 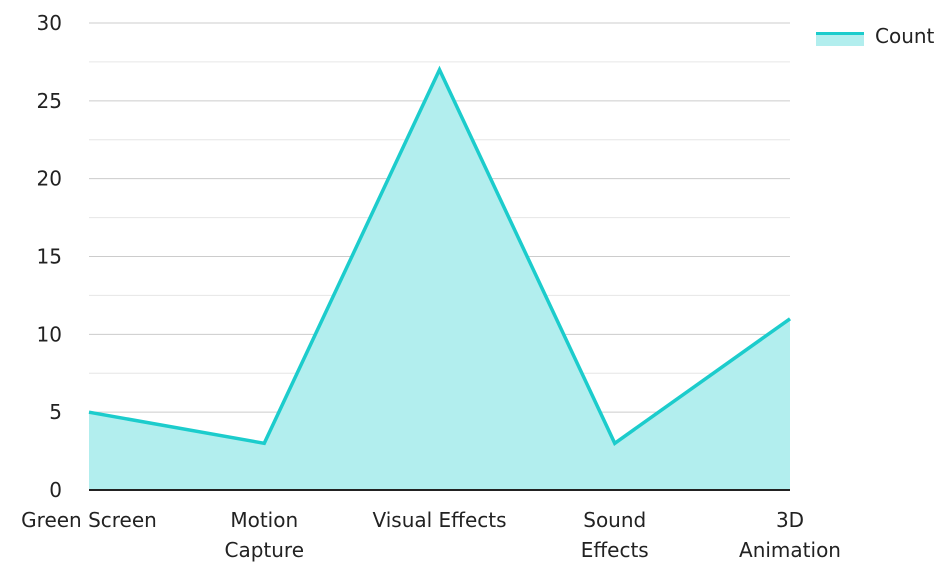 I want to click on x-tick-label-line: Visual Effects, so click(x=439, y=520).